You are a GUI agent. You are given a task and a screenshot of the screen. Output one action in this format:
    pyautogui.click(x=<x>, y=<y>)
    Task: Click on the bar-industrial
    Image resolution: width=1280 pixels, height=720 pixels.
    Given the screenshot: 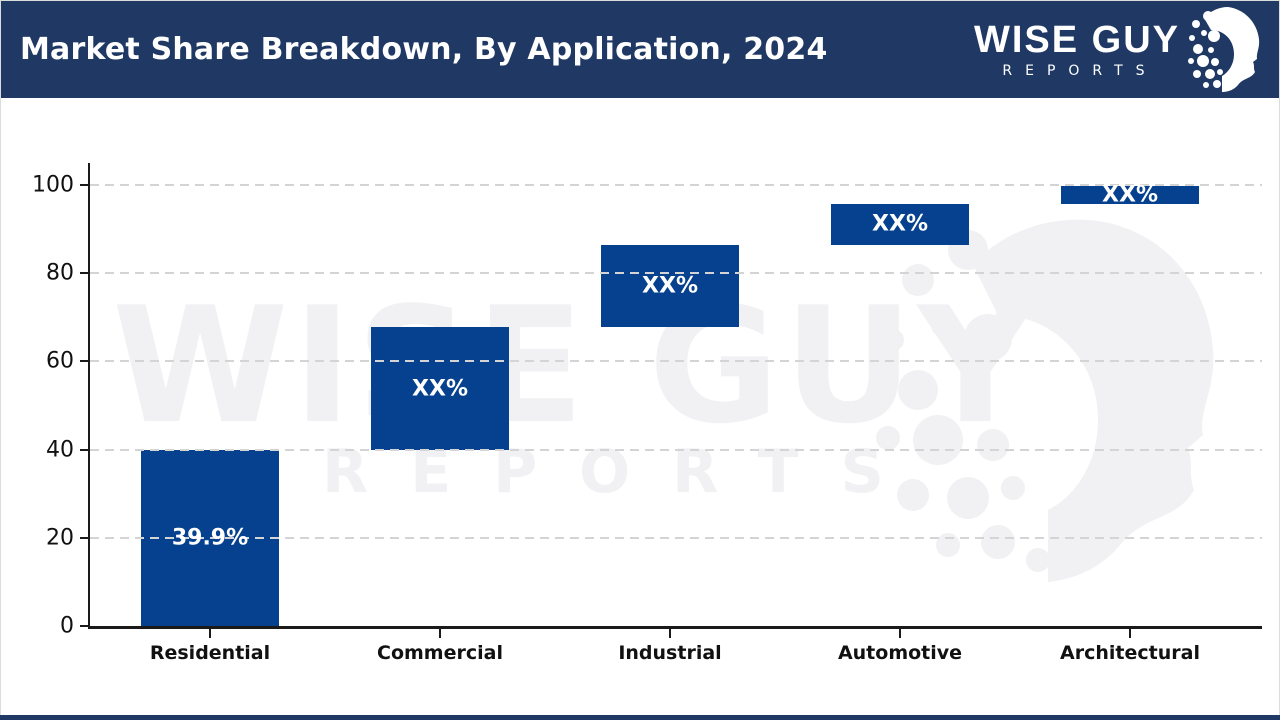 What is the action you would take?
    pyautogui.click(x=670, y=286)
    